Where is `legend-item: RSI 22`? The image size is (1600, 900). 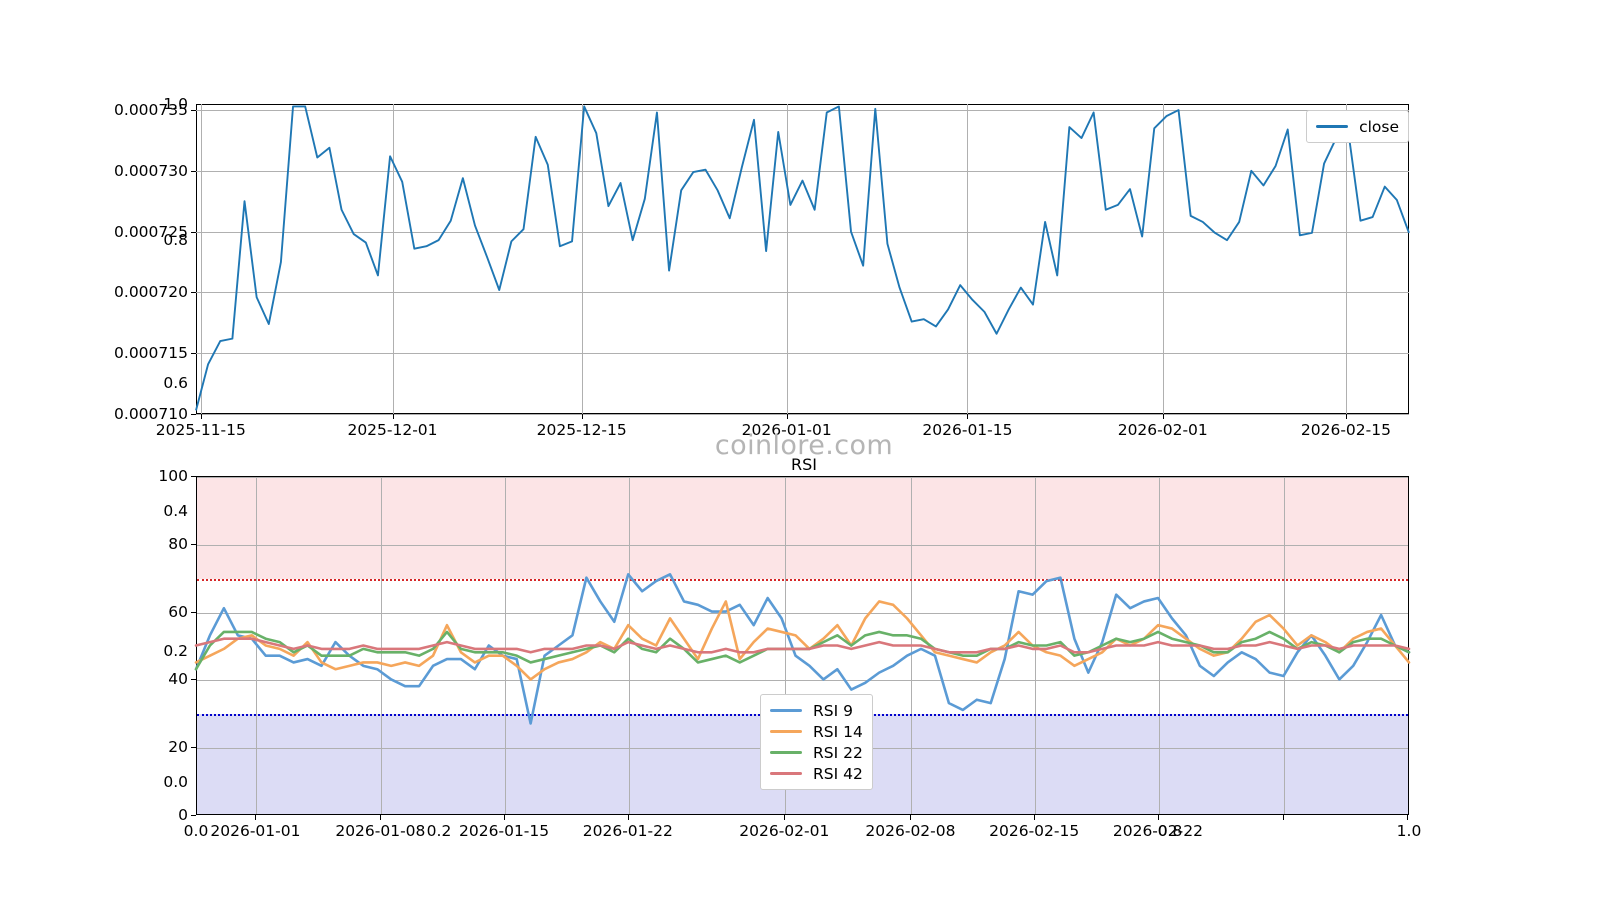
legend-item: RSI 22 is located at coordinates (816, 752).